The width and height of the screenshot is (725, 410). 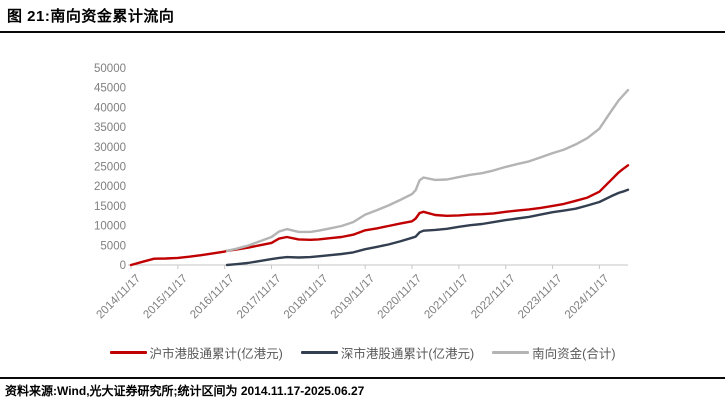 I want to click on y-tick-label: 35000, so click(x=110, y=128).